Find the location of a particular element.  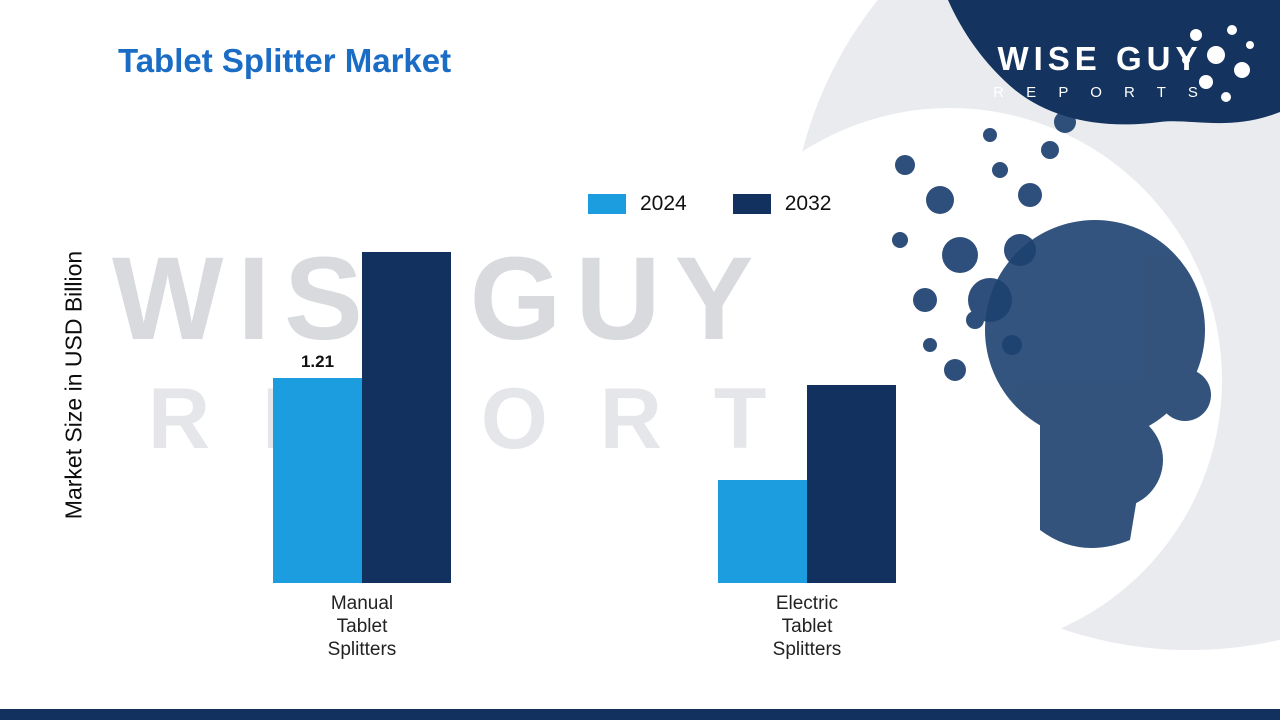

legend-item-2024: 2024 is located at coordinates (637, 204).